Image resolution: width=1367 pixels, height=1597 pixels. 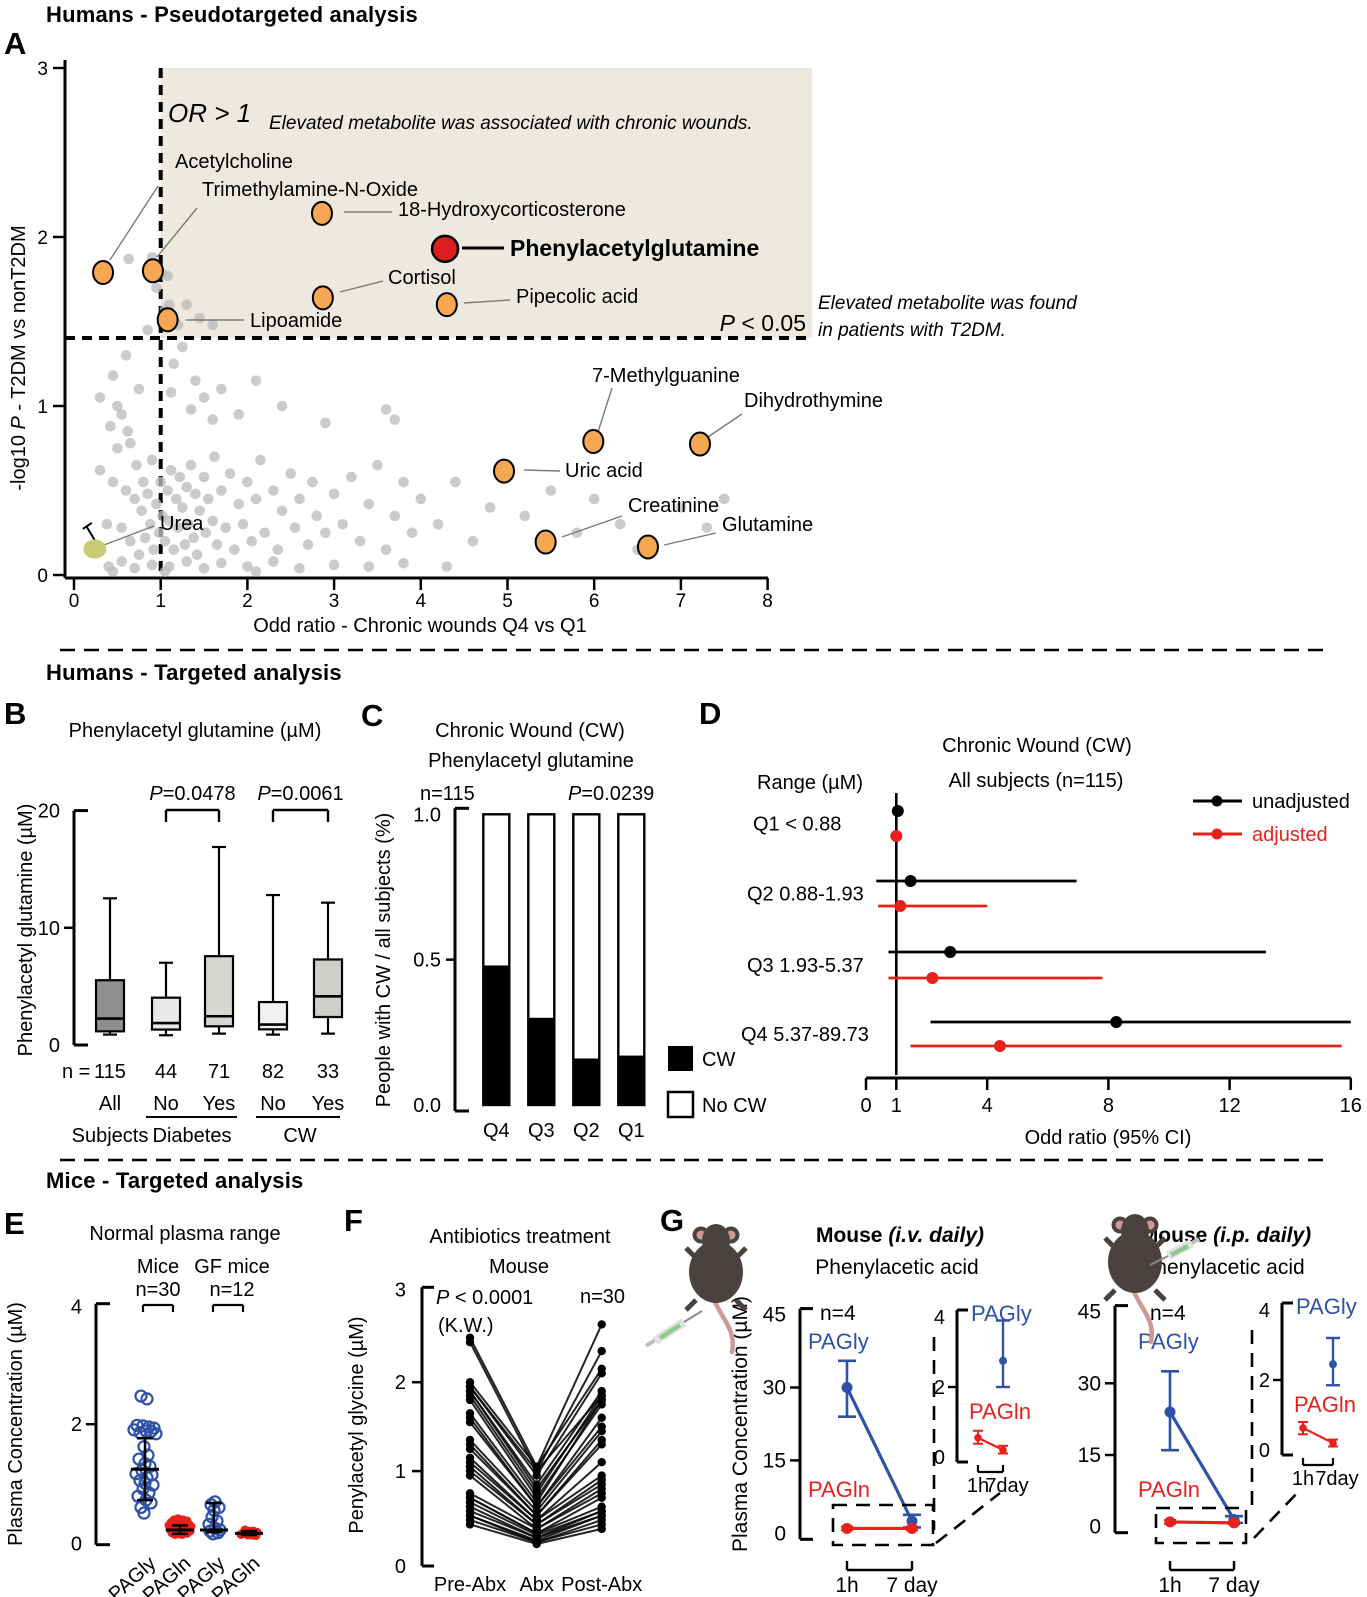 I want to click on legend-dot-adjusted, so click(x=1217, y=834).